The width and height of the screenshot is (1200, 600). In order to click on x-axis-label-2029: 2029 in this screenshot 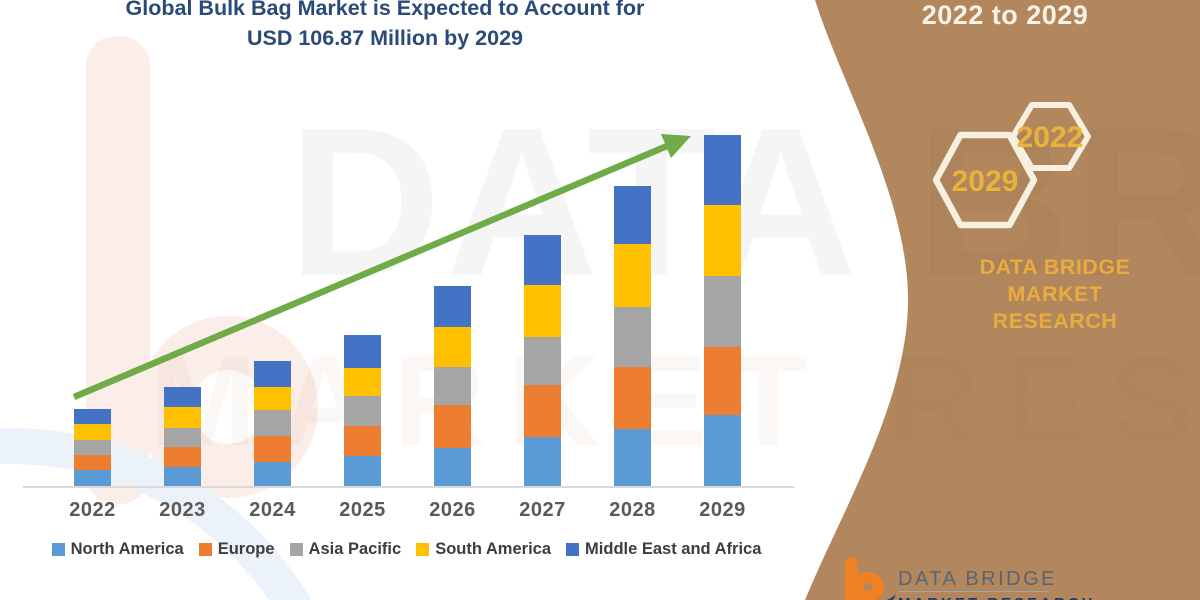, I will do `click(722, 510)`.